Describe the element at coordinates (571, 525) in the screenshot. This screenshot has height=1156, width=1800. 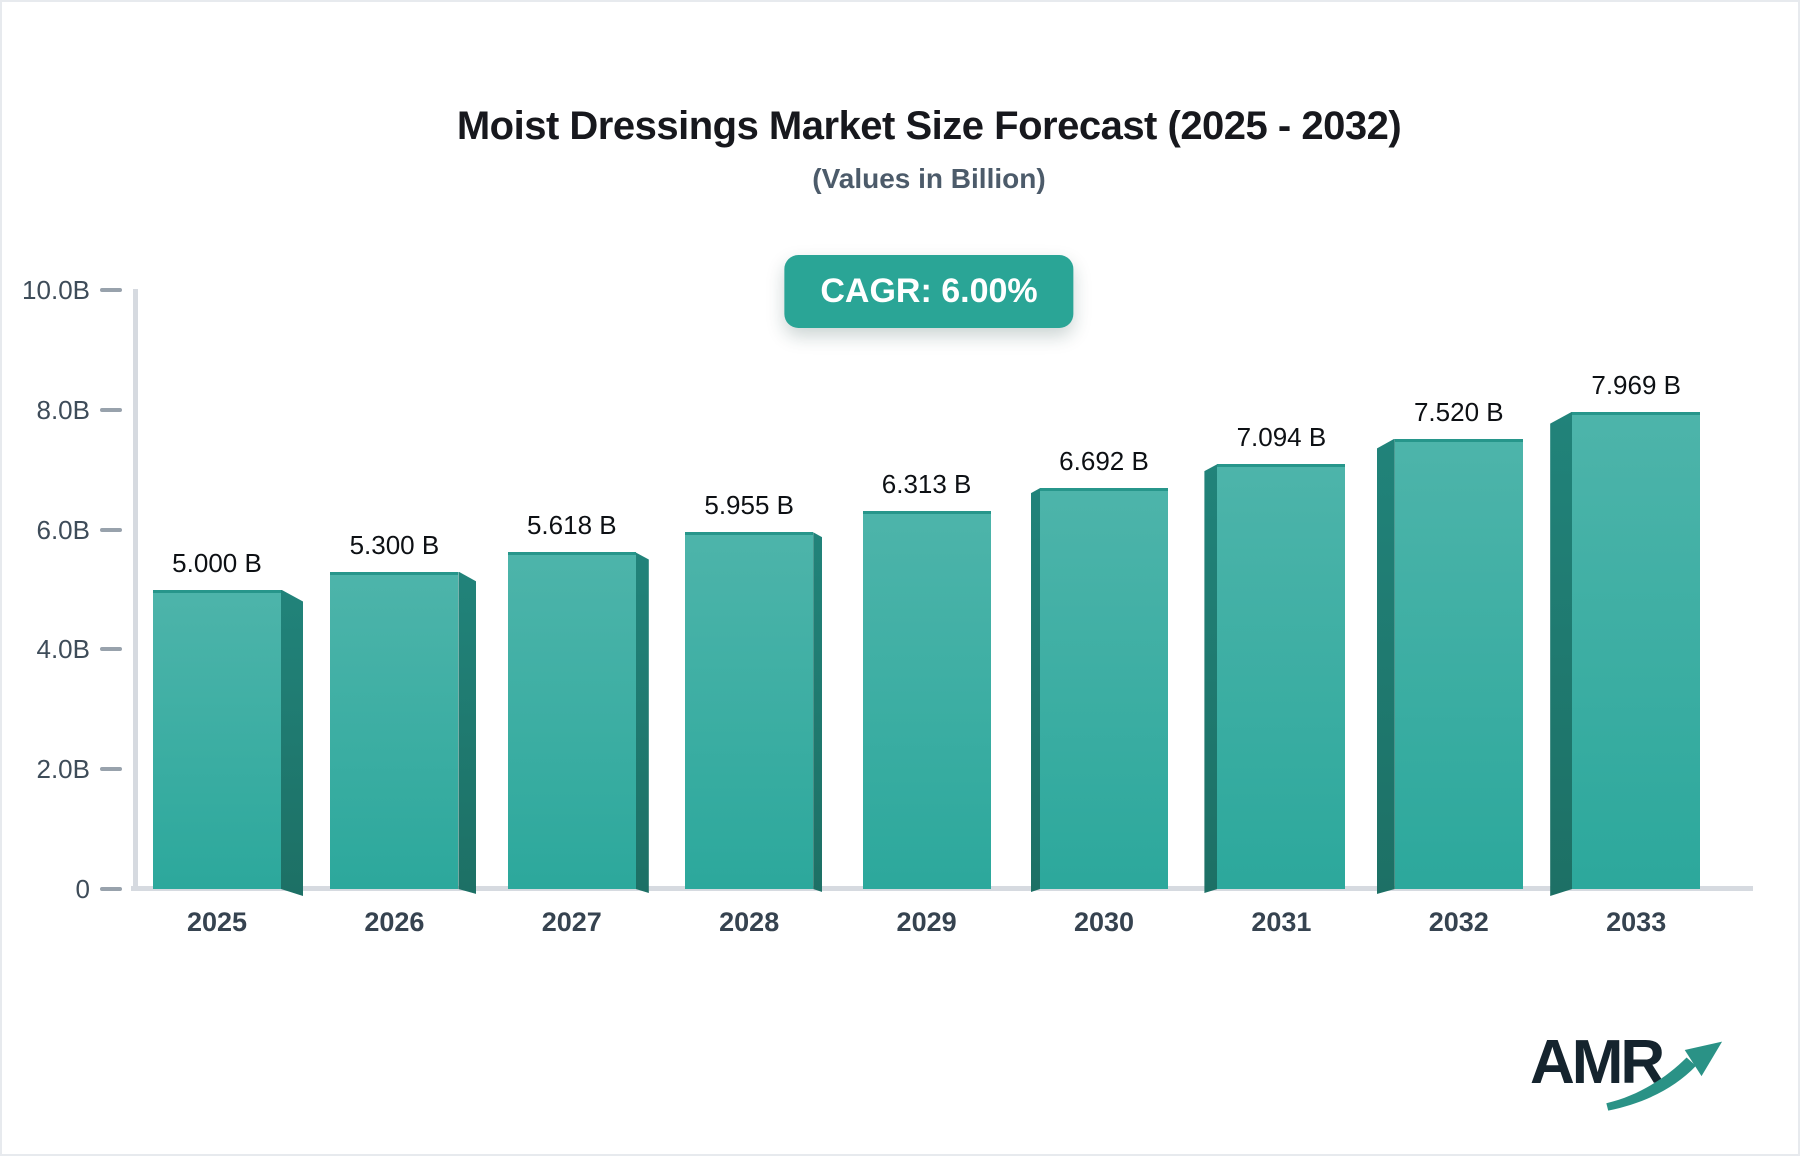
I see `bar-value-label: 5.618 B` at that location.